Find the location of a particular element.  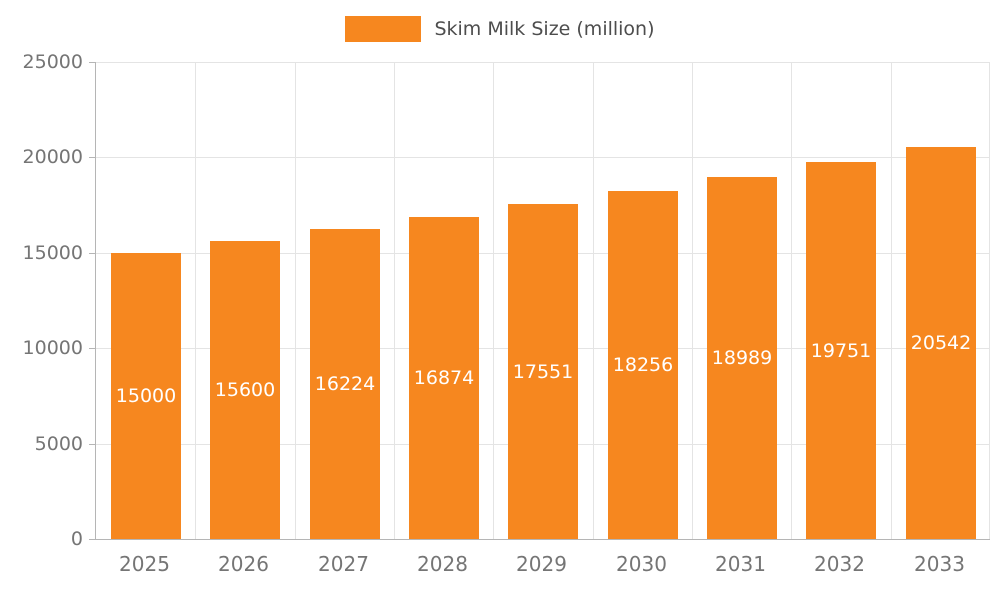

bar-value-label: 18256 is located at coordinates (643, 365).